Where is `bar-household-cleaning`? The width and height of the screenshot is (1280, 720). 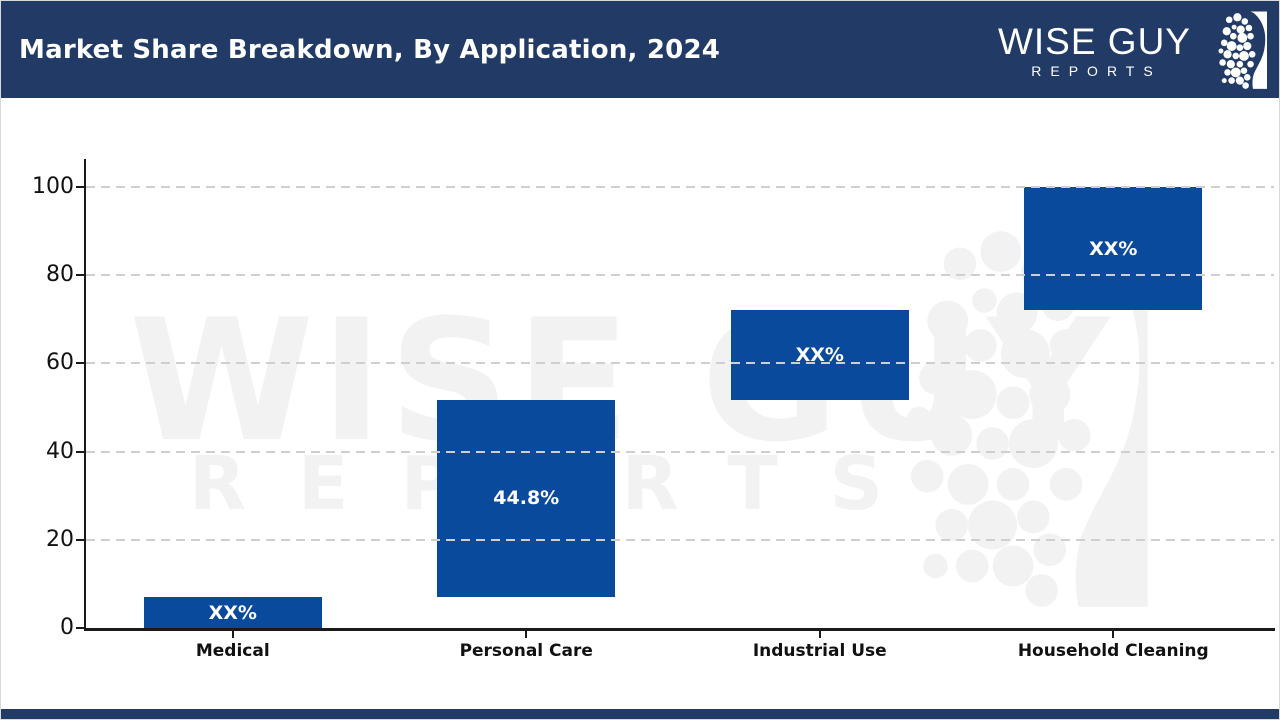
bar-household-cleaning is located at coordinates (1113, 249).